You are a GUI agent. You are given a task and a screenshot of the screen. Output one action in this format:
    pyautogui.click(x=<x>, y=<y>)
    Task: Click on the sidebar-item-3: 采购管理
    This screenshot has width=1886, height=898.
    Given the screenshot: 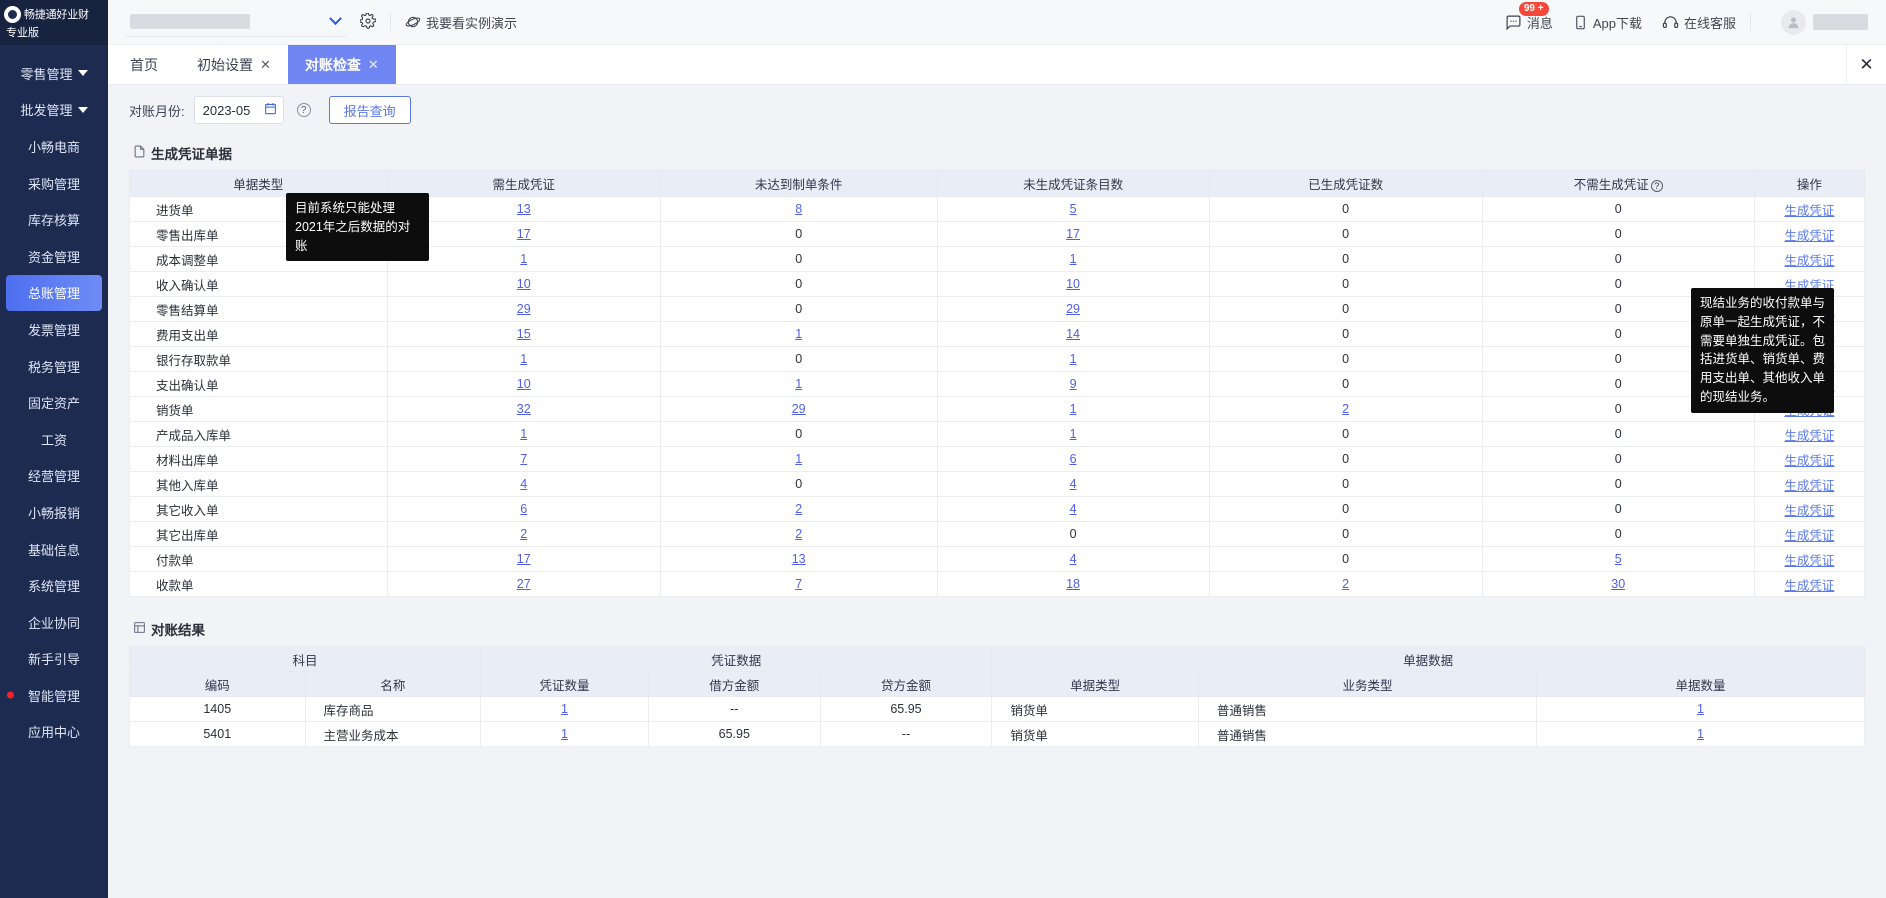 What is the action you would take?
    pyautogui.click(x=54, y=183)
    